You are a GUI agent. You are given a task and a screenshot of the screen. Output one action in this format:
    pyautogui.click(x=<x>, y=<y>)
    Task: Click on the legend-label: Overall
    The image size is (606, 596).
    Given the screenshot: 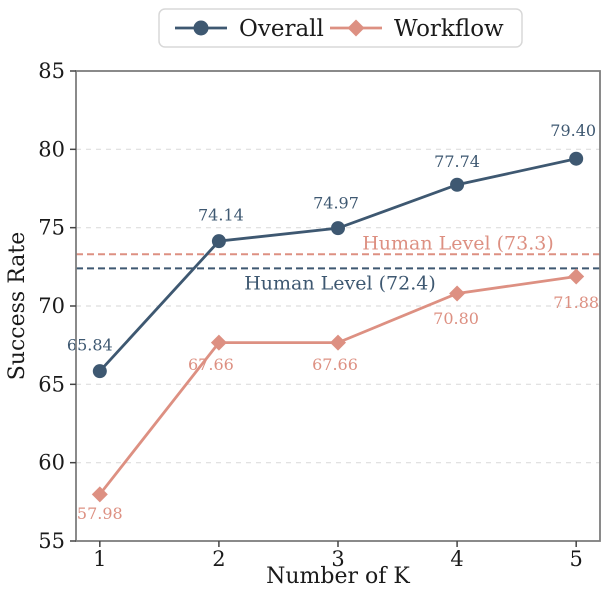 What is the action you would take?
    pyautogui.click(x=281, y=29)
    